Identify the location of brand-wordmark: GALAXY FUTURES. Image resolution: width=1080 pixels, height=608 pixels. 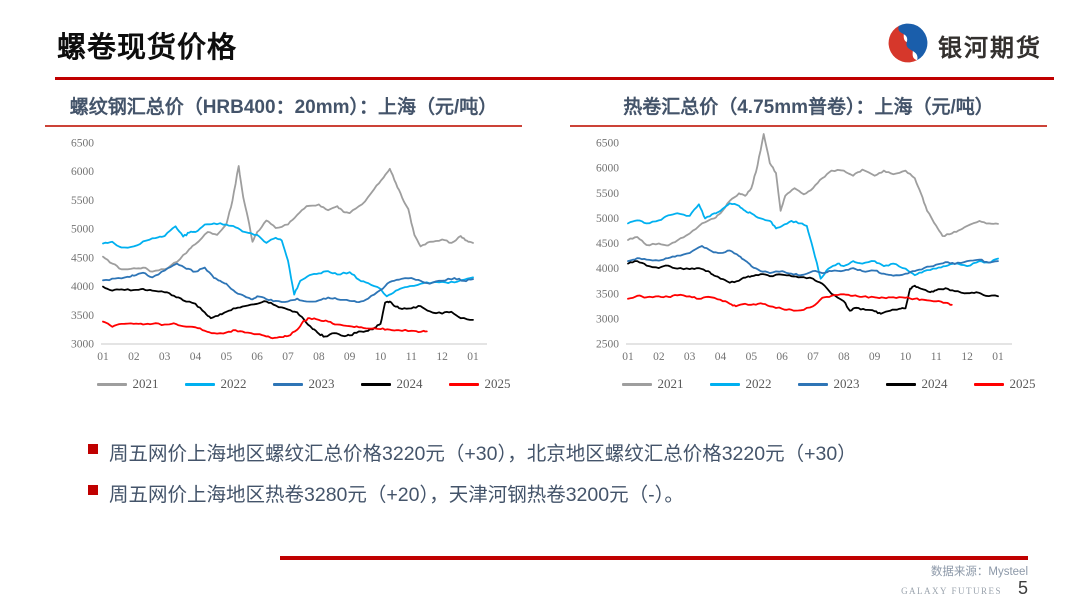
(951, 591).